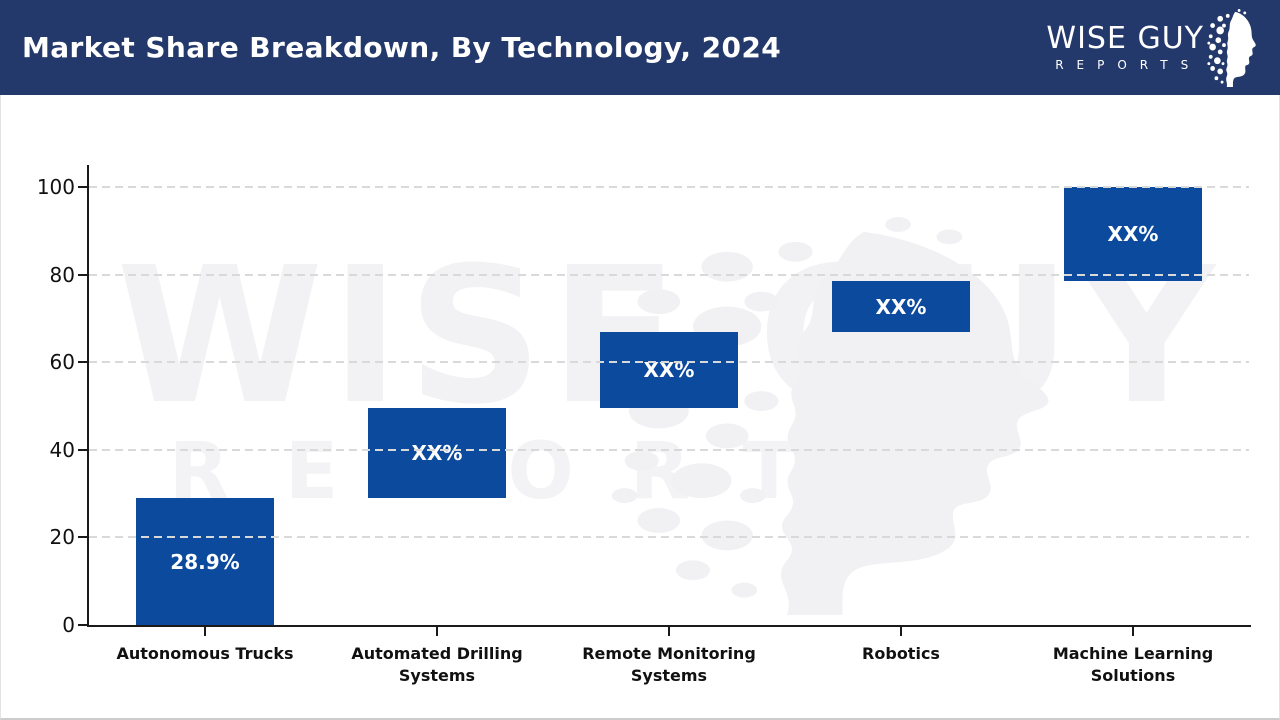  I want to click on gridline-y20, so click(669, 537).